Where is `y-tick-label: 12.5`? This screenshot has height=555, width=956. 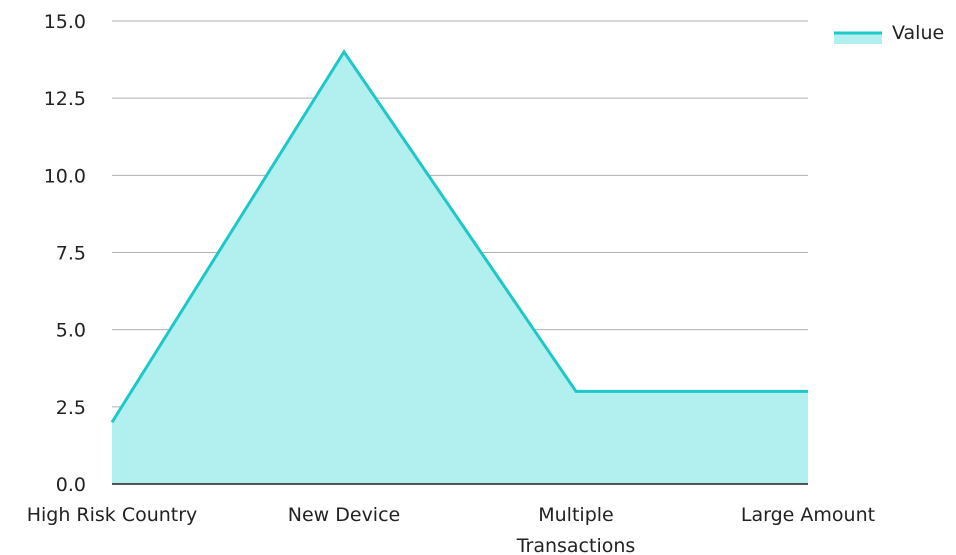 y-tick-label: 12.5 is located at coordinates (65, 99).